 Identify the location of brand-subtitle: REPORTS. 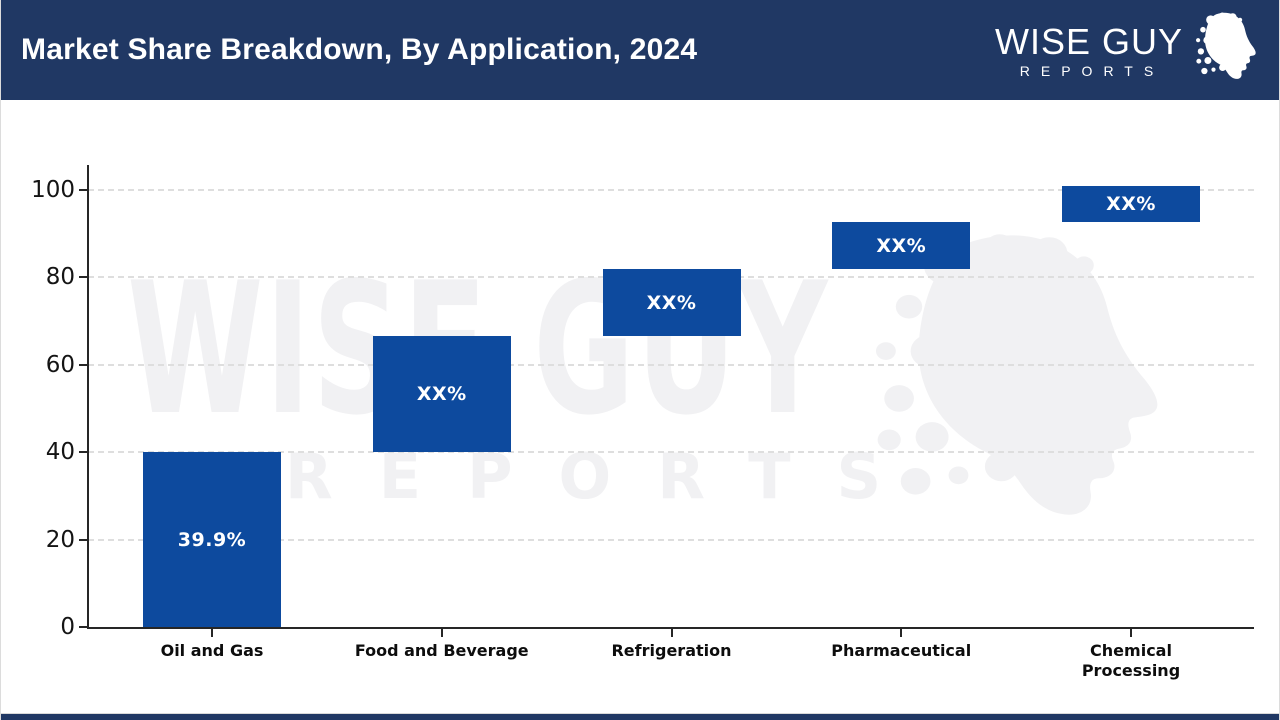
(1092, 70).